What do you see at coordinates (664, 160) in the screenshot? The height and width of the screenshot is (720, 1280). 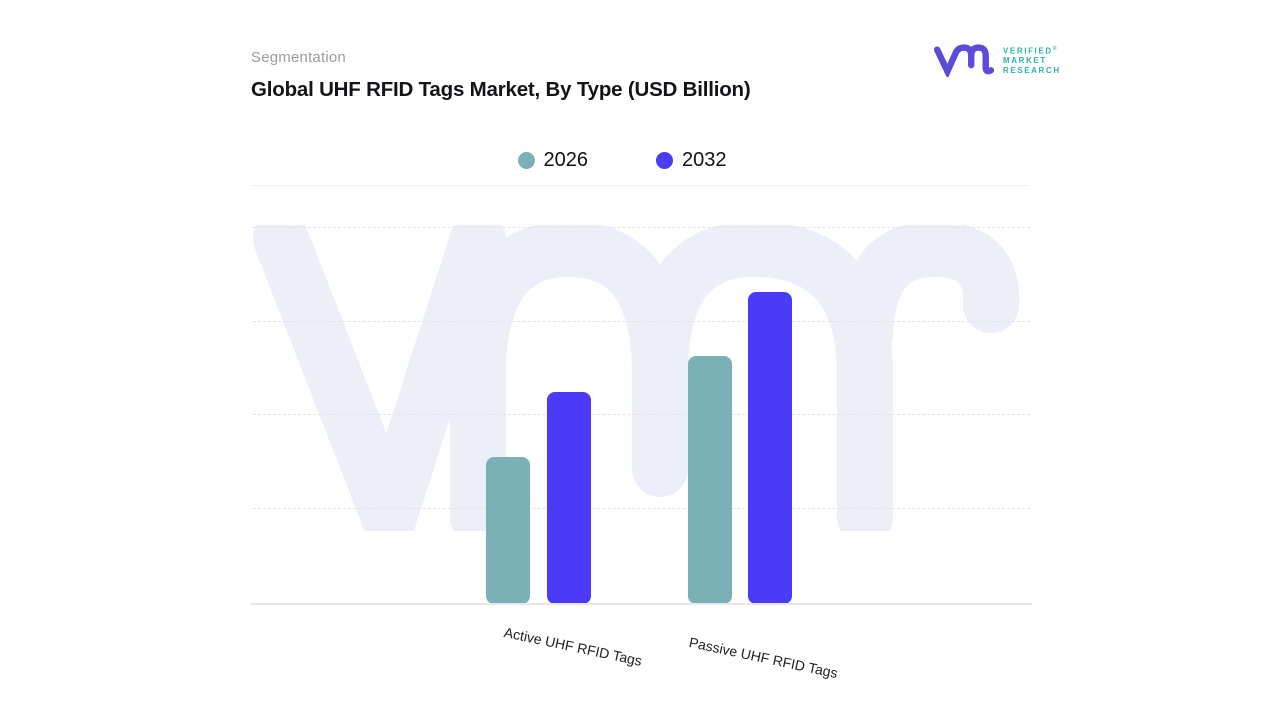 I see `legend-swatch-2032` at bounding box center [664, 160].